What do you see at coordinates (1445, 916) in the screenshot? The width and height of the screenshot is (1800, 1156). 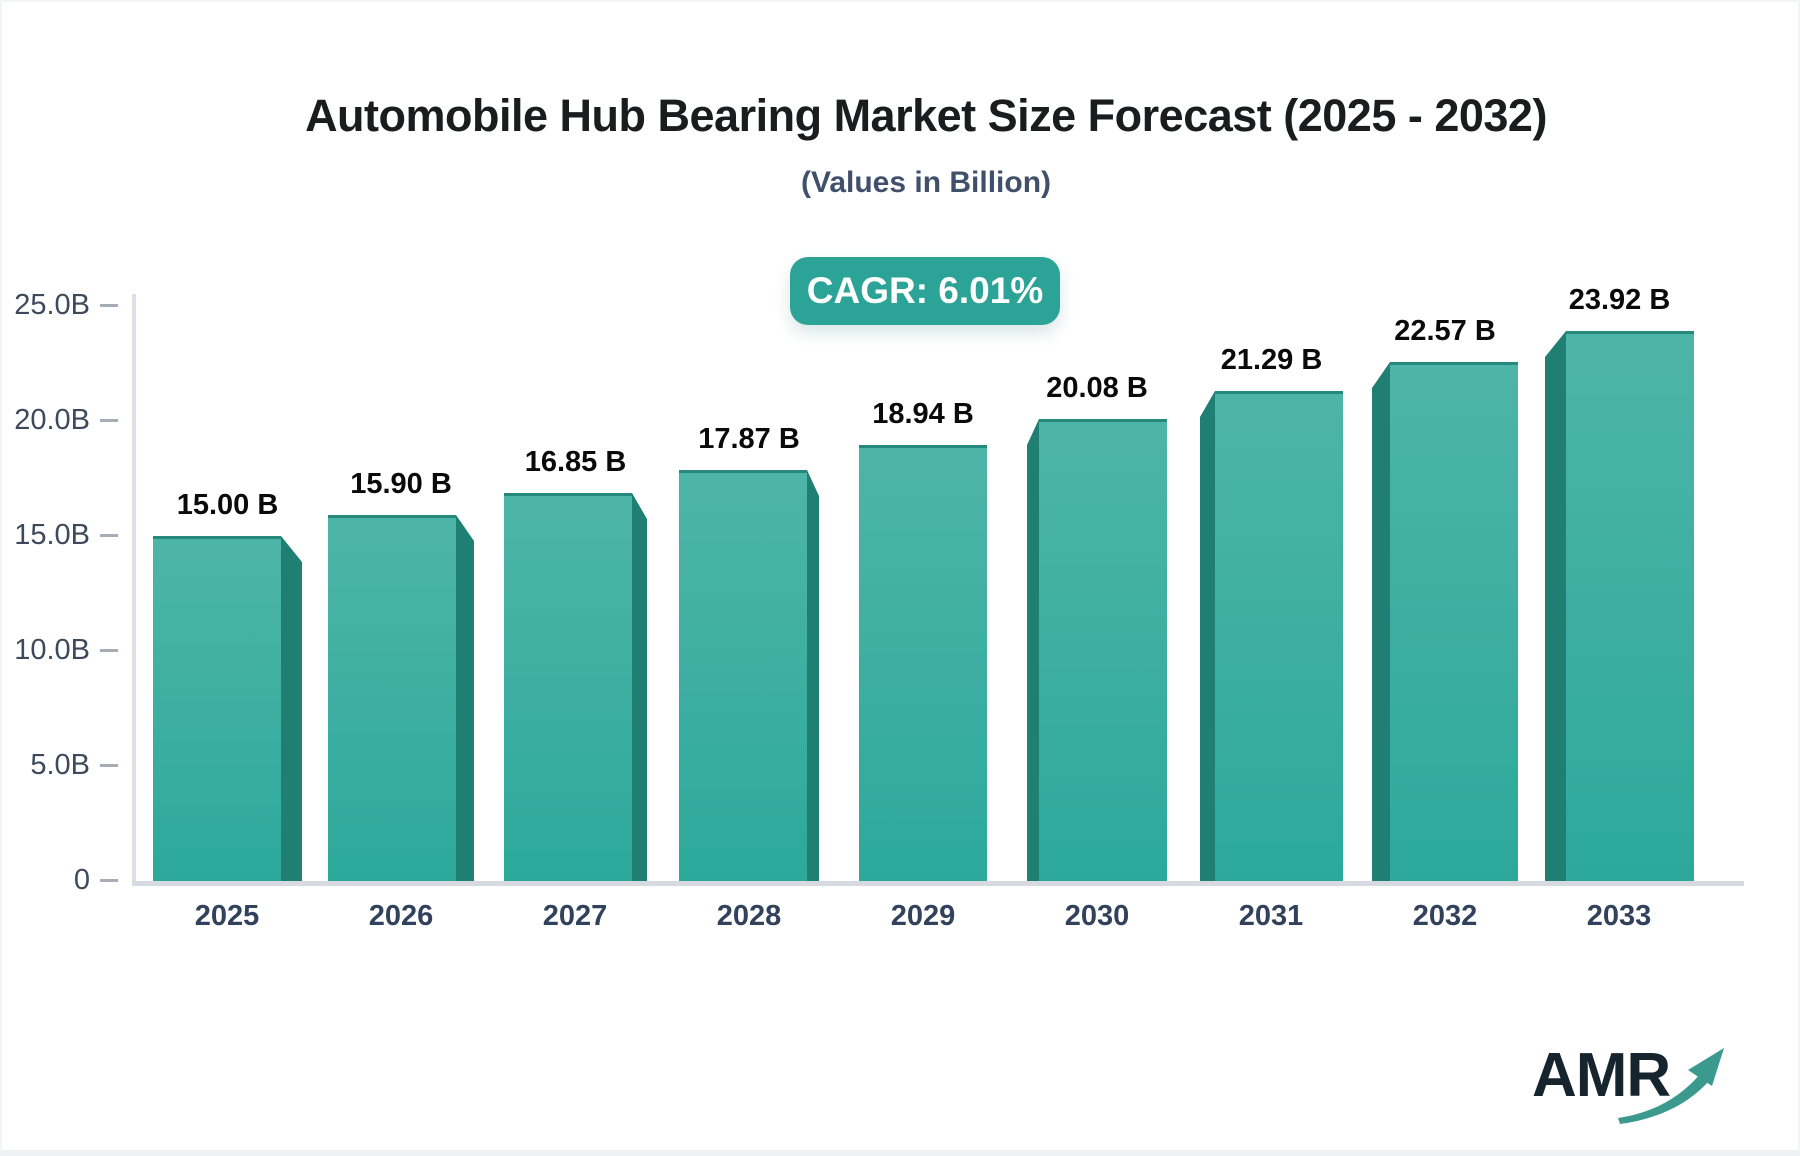 I see `x-tick-label: 2032` at bounding box center [1445, 916].